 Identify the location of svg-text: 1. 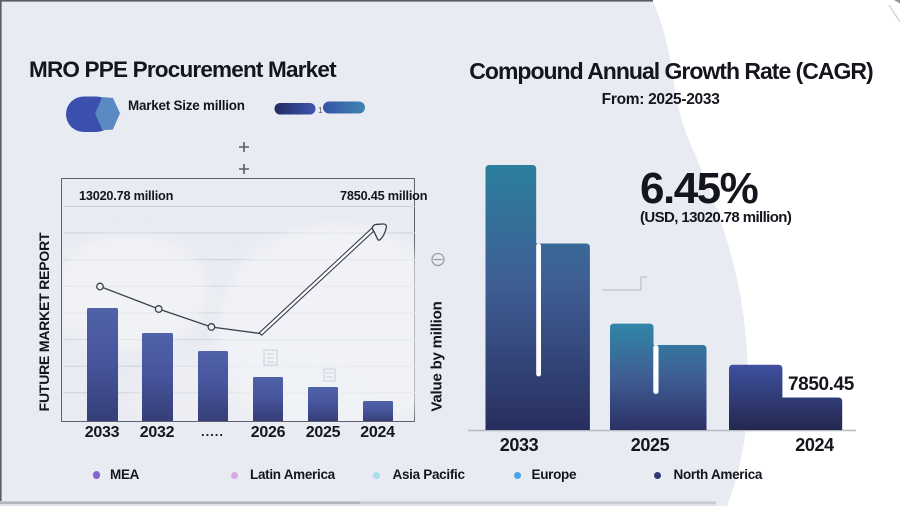
(320, 110).